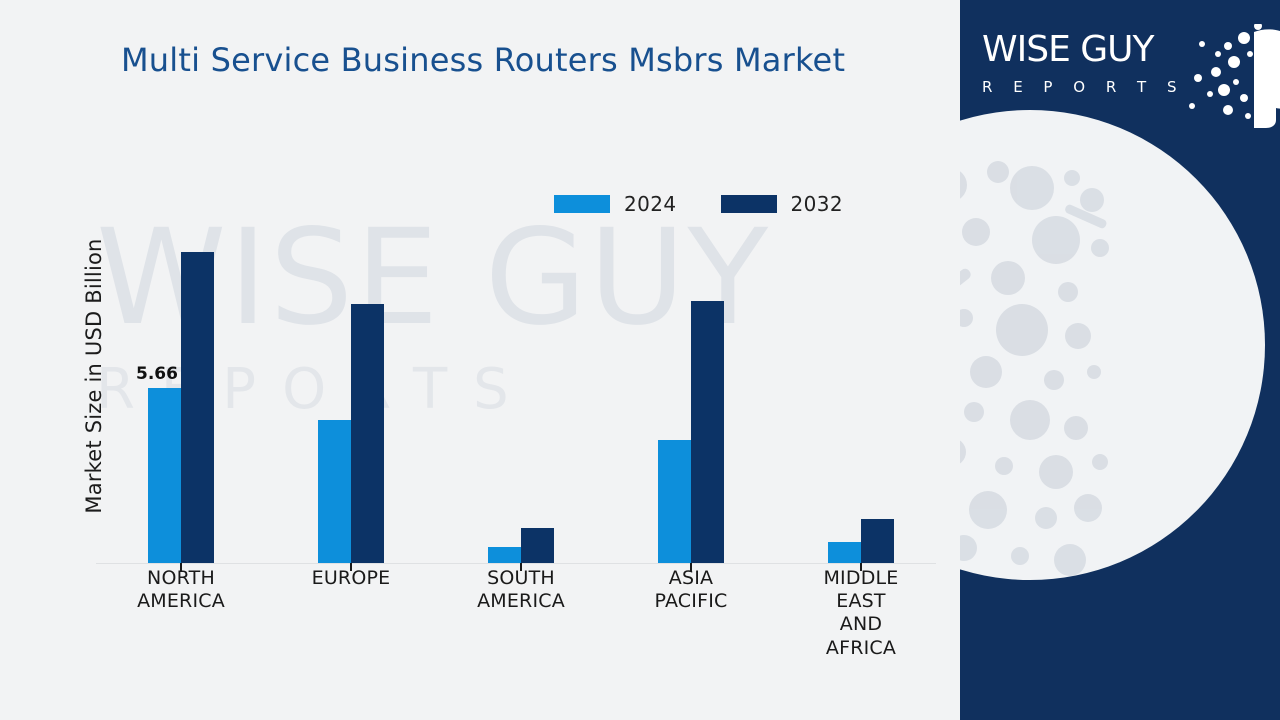  I want to click on x-axis-label-line: EAST, so click(861, 601).